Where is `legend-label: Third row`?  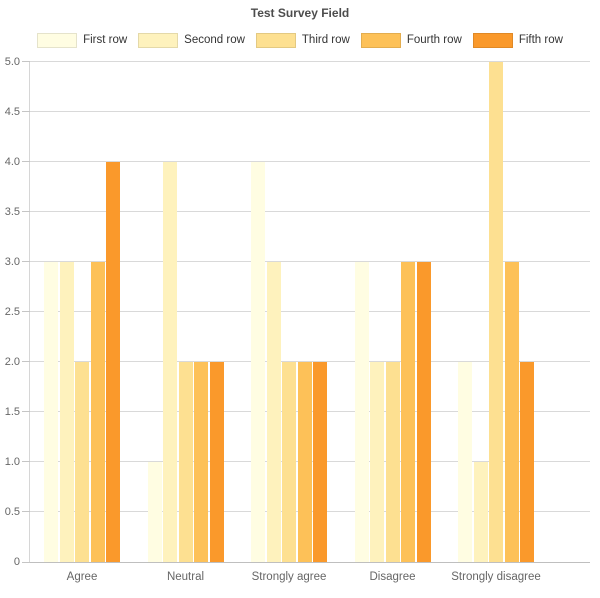
legend-label: Third row is located at coordinates (325, 40).